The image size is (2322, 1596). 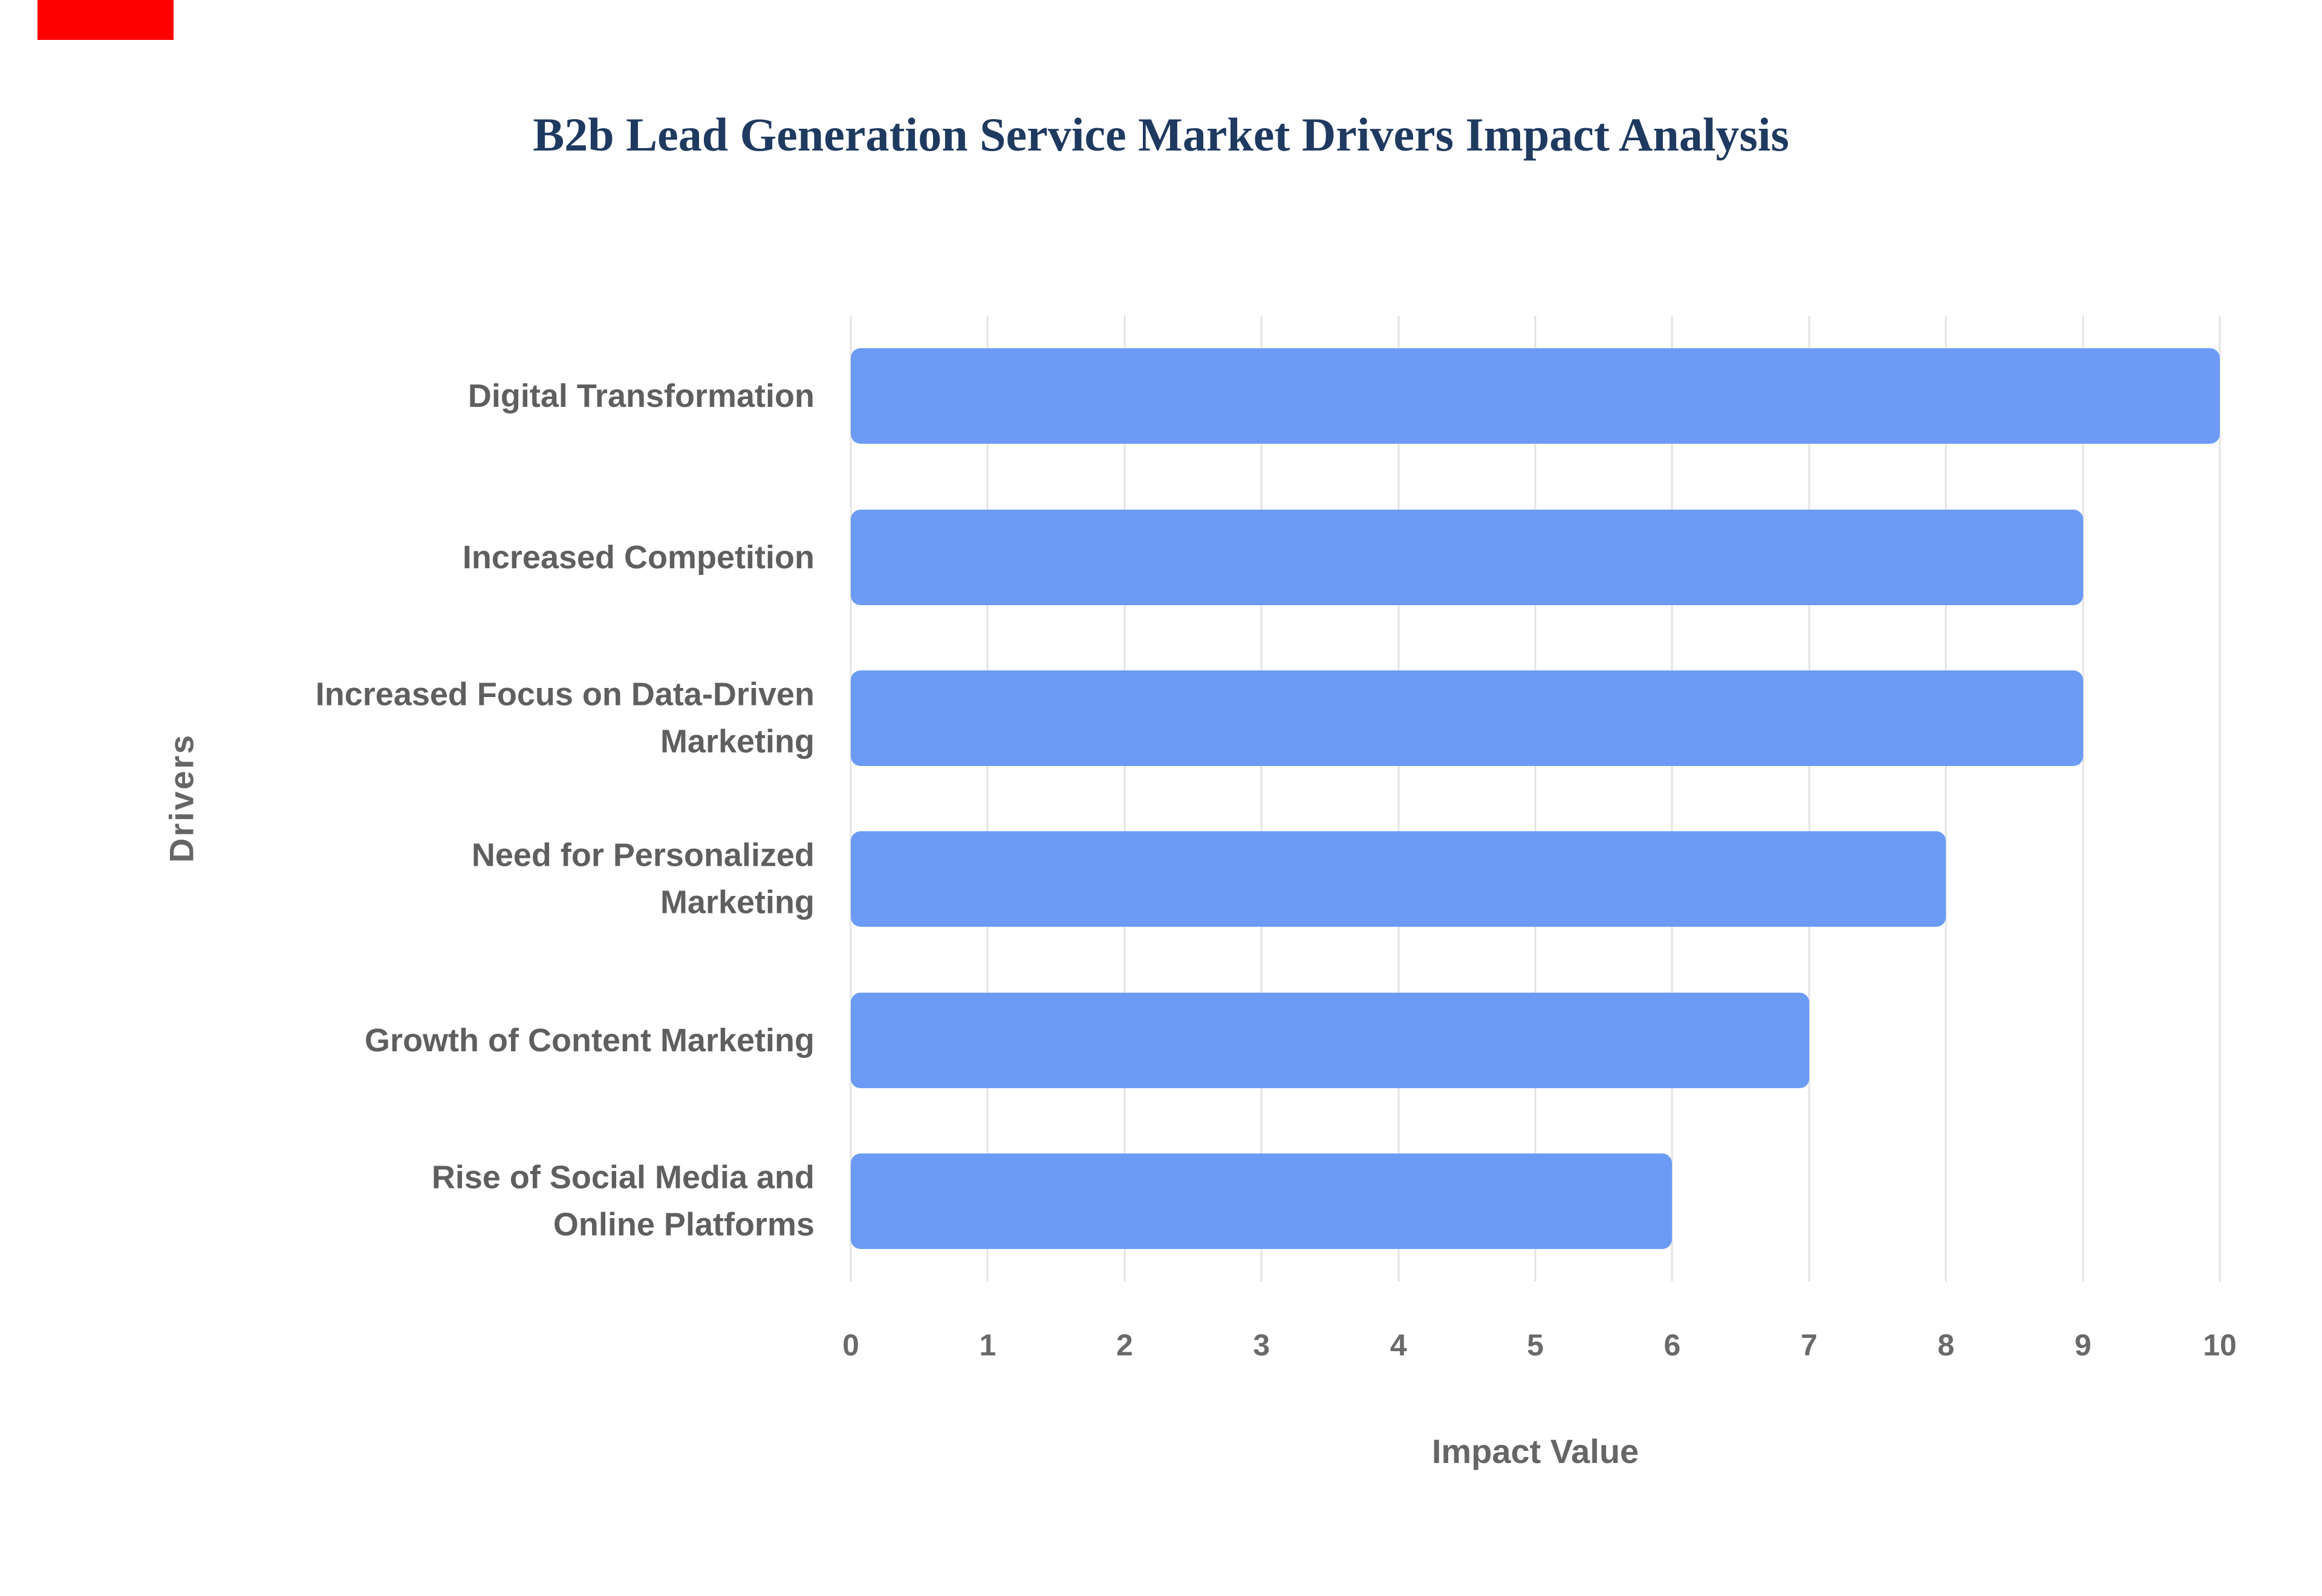 I want to click on x-tick-label-4: 4, so click(x=1398, y=1345).